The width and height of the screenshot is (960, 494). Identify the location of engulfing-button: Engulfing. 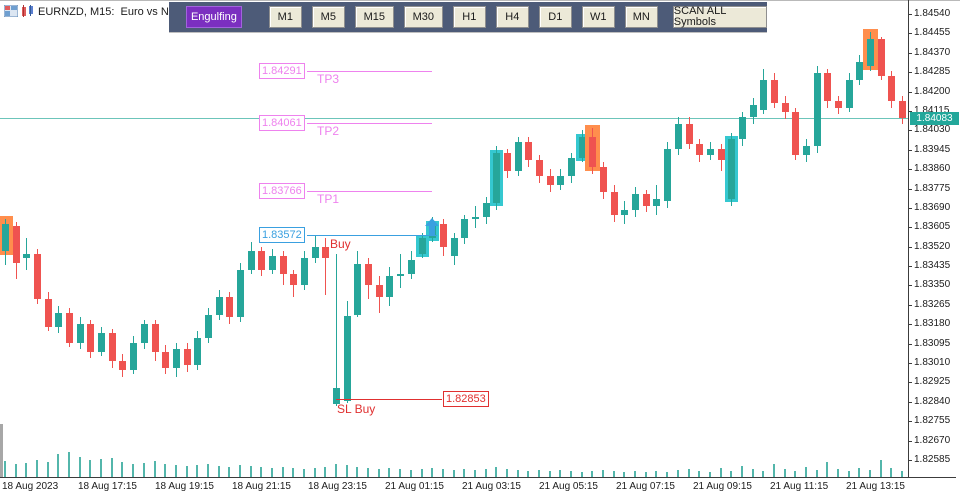
(214, 17).